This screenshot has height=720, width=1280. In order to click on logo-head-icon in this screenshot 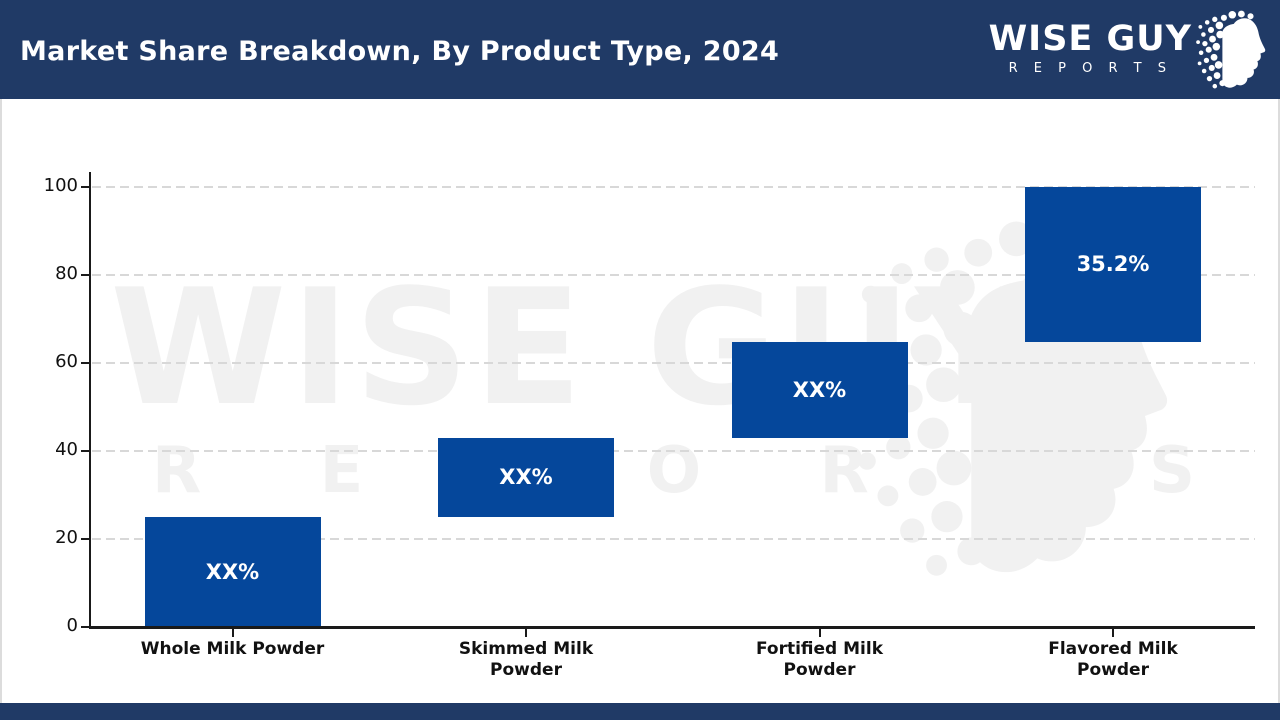, I will do `click(1231, 49)`.